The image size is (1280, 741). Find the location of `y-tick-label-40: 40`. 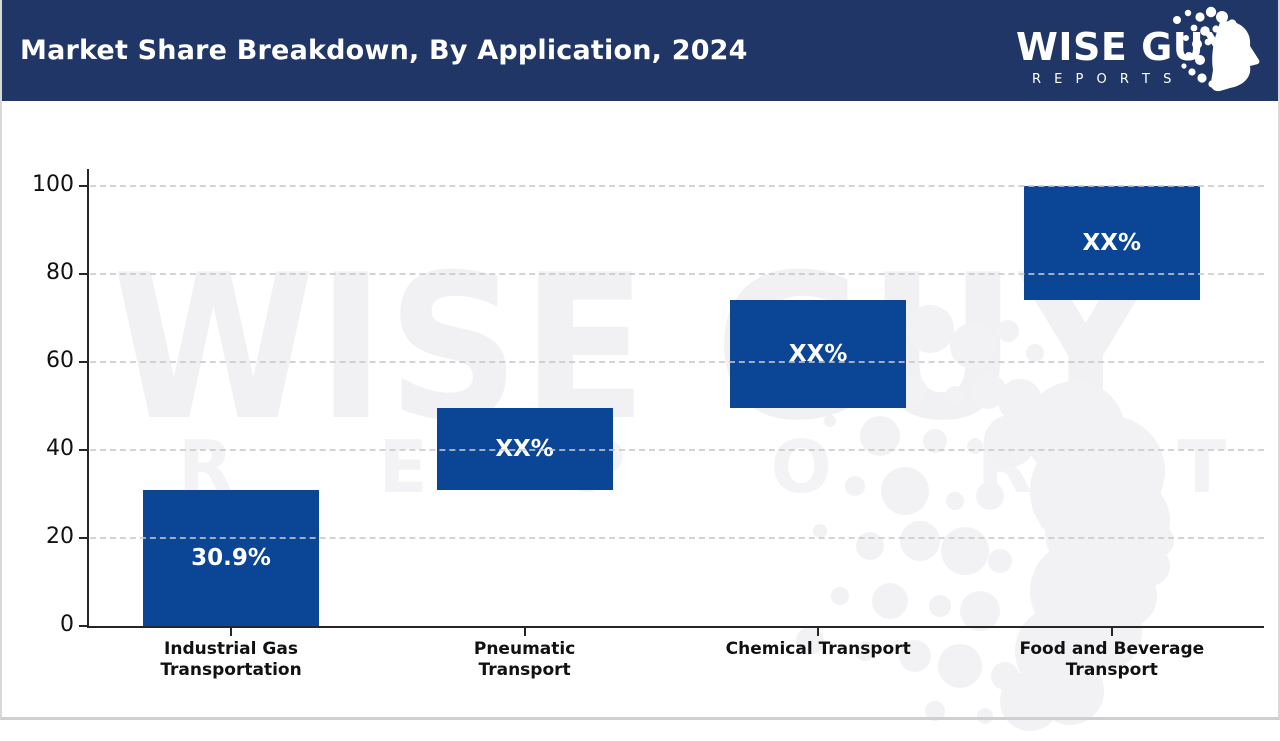

y-tick-label-40: 40 is located at coordinates (39, 448).